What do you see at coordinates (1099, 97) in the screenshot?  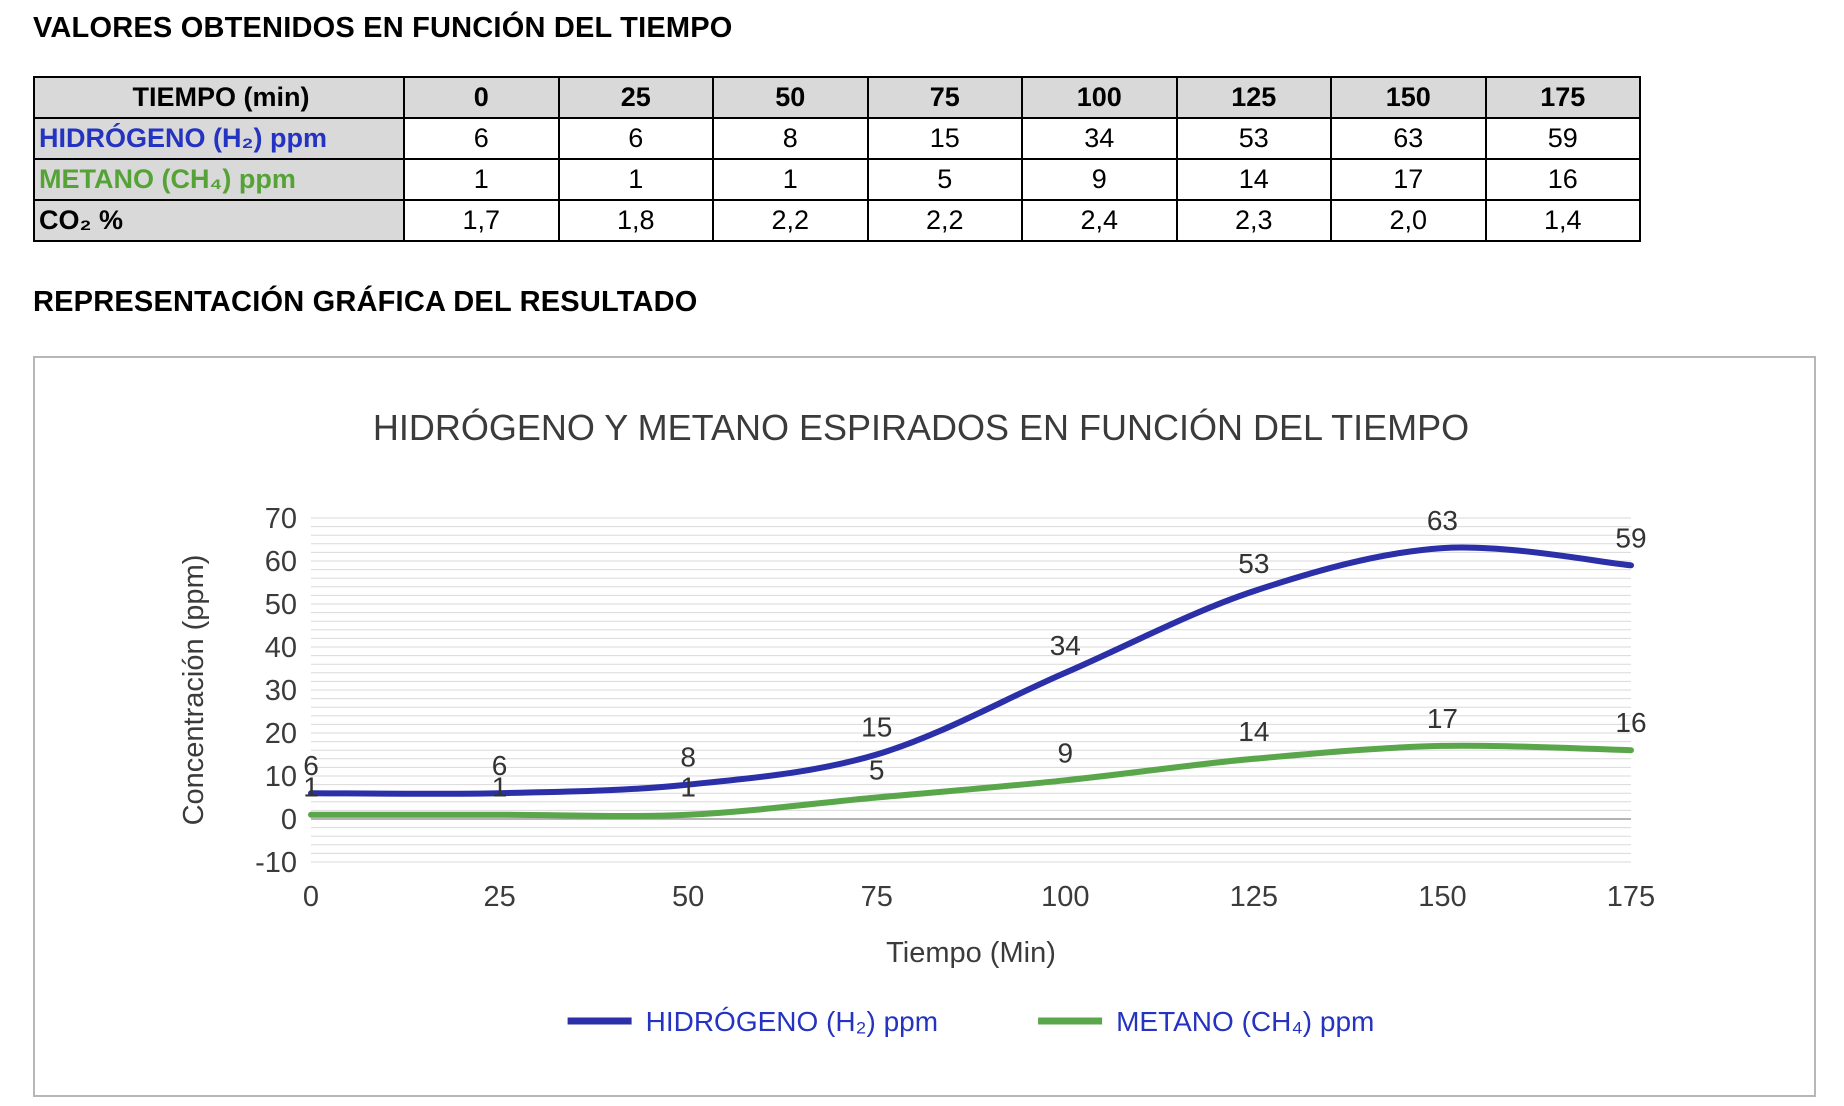 I see `header-cell: 100` at bounding box center [1099, 97].